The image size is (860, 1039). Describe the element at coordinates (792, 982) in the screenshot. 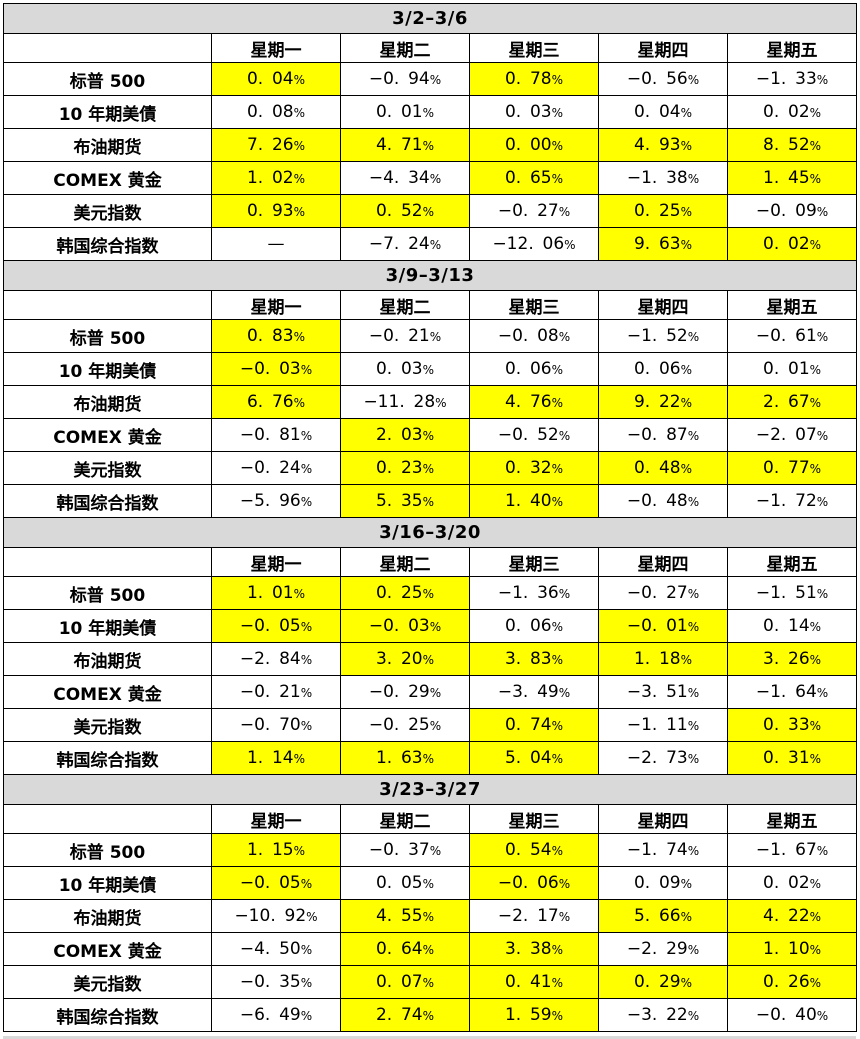

I see `value-cell: 0. 26%` at that location.